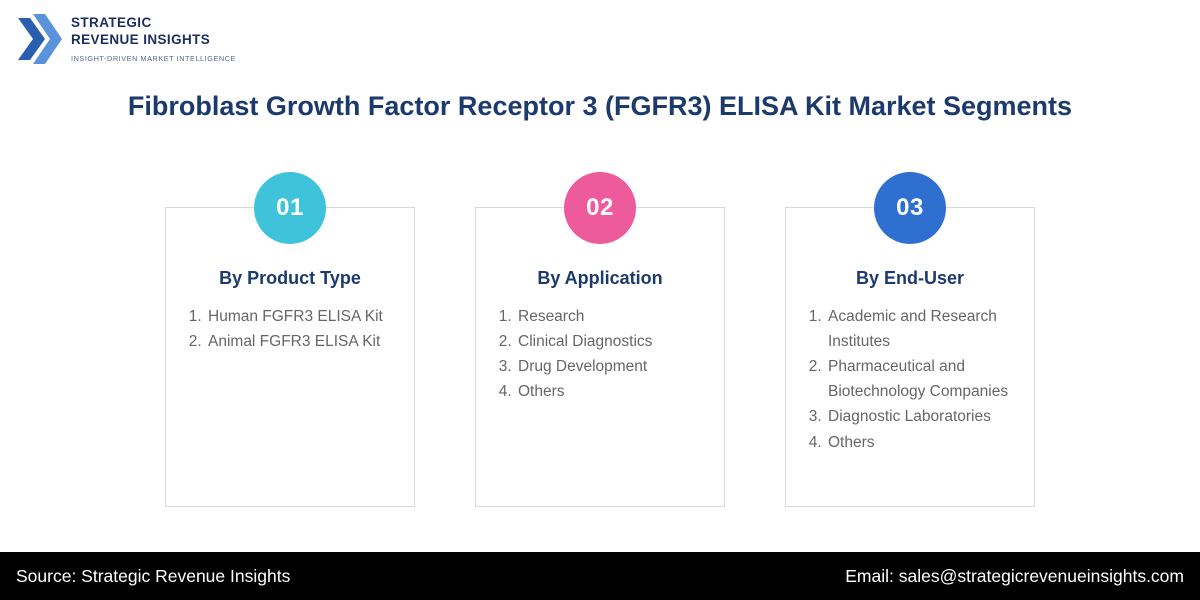  What do you see at coordinates (614, 341) in the screenshot?
I see `list-item: Clinical Diagnostics` at bounding box center [614, 341].